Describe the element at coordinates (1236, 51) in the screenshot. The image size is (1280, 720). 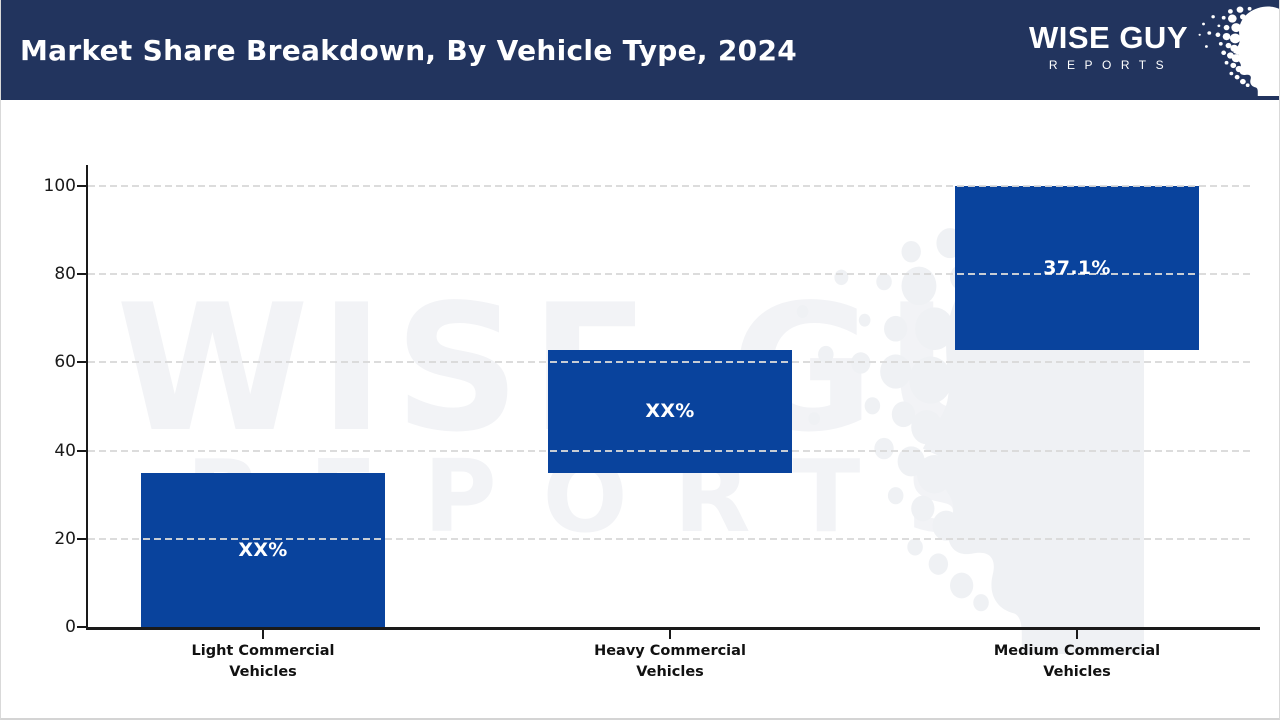
I see `dotted-head-icon` at that location.